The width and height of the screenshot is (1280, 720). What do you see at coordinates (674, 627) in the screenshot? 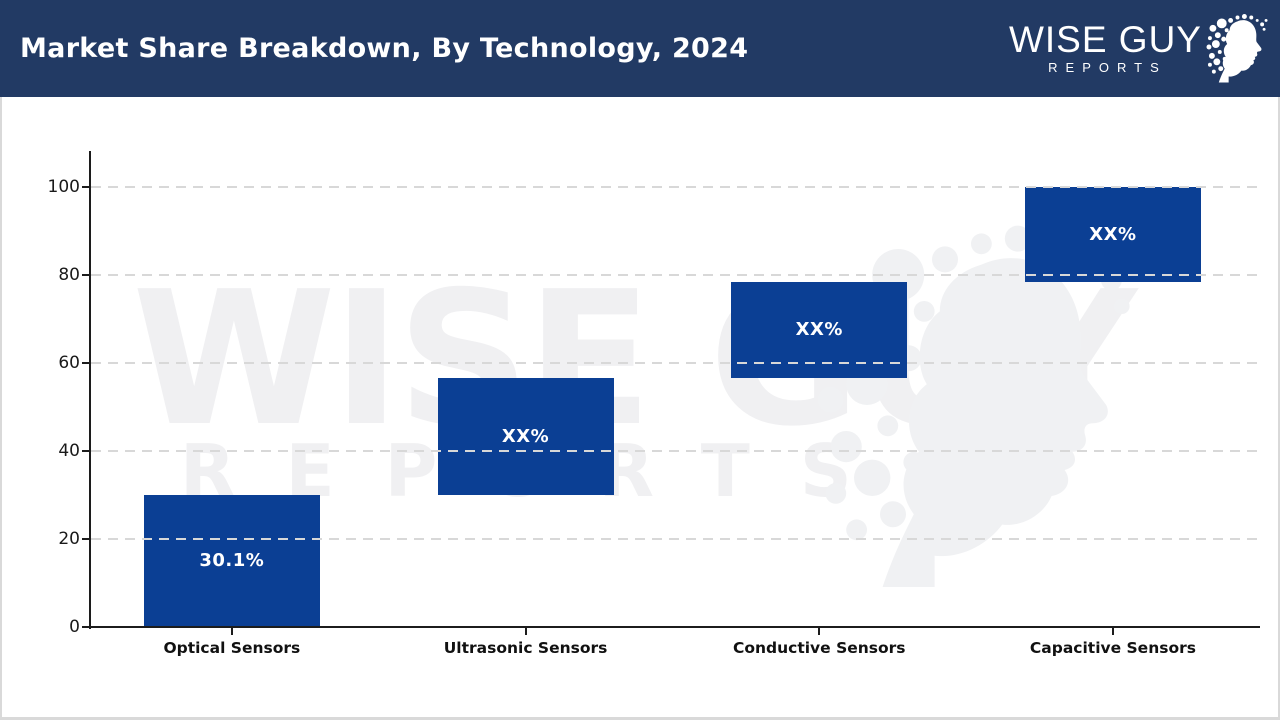
I see `x-axis-line` at bounding box center [674, 627].